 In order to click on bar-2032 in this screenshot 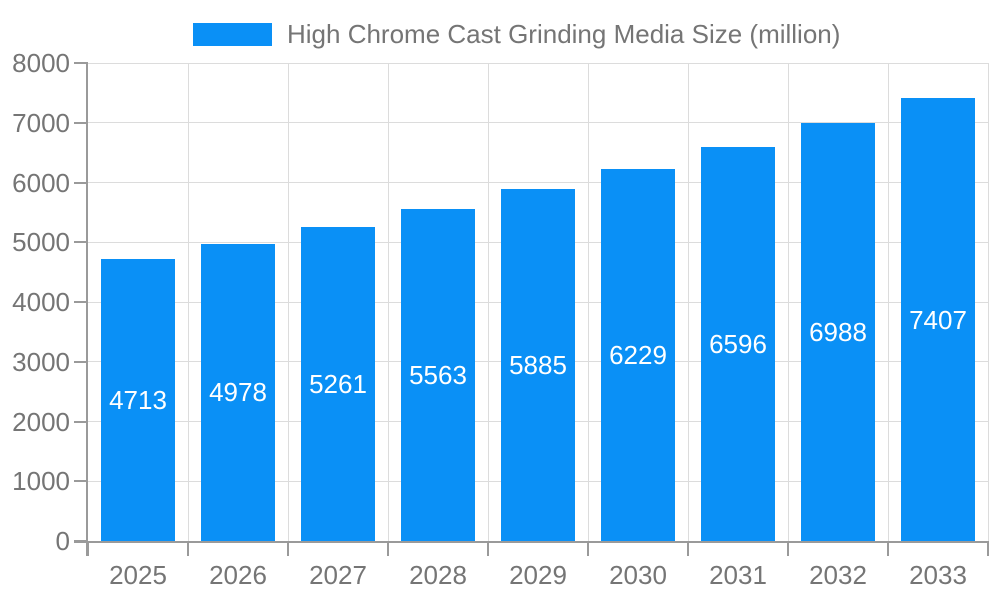, I will do `click(838, 332)`.